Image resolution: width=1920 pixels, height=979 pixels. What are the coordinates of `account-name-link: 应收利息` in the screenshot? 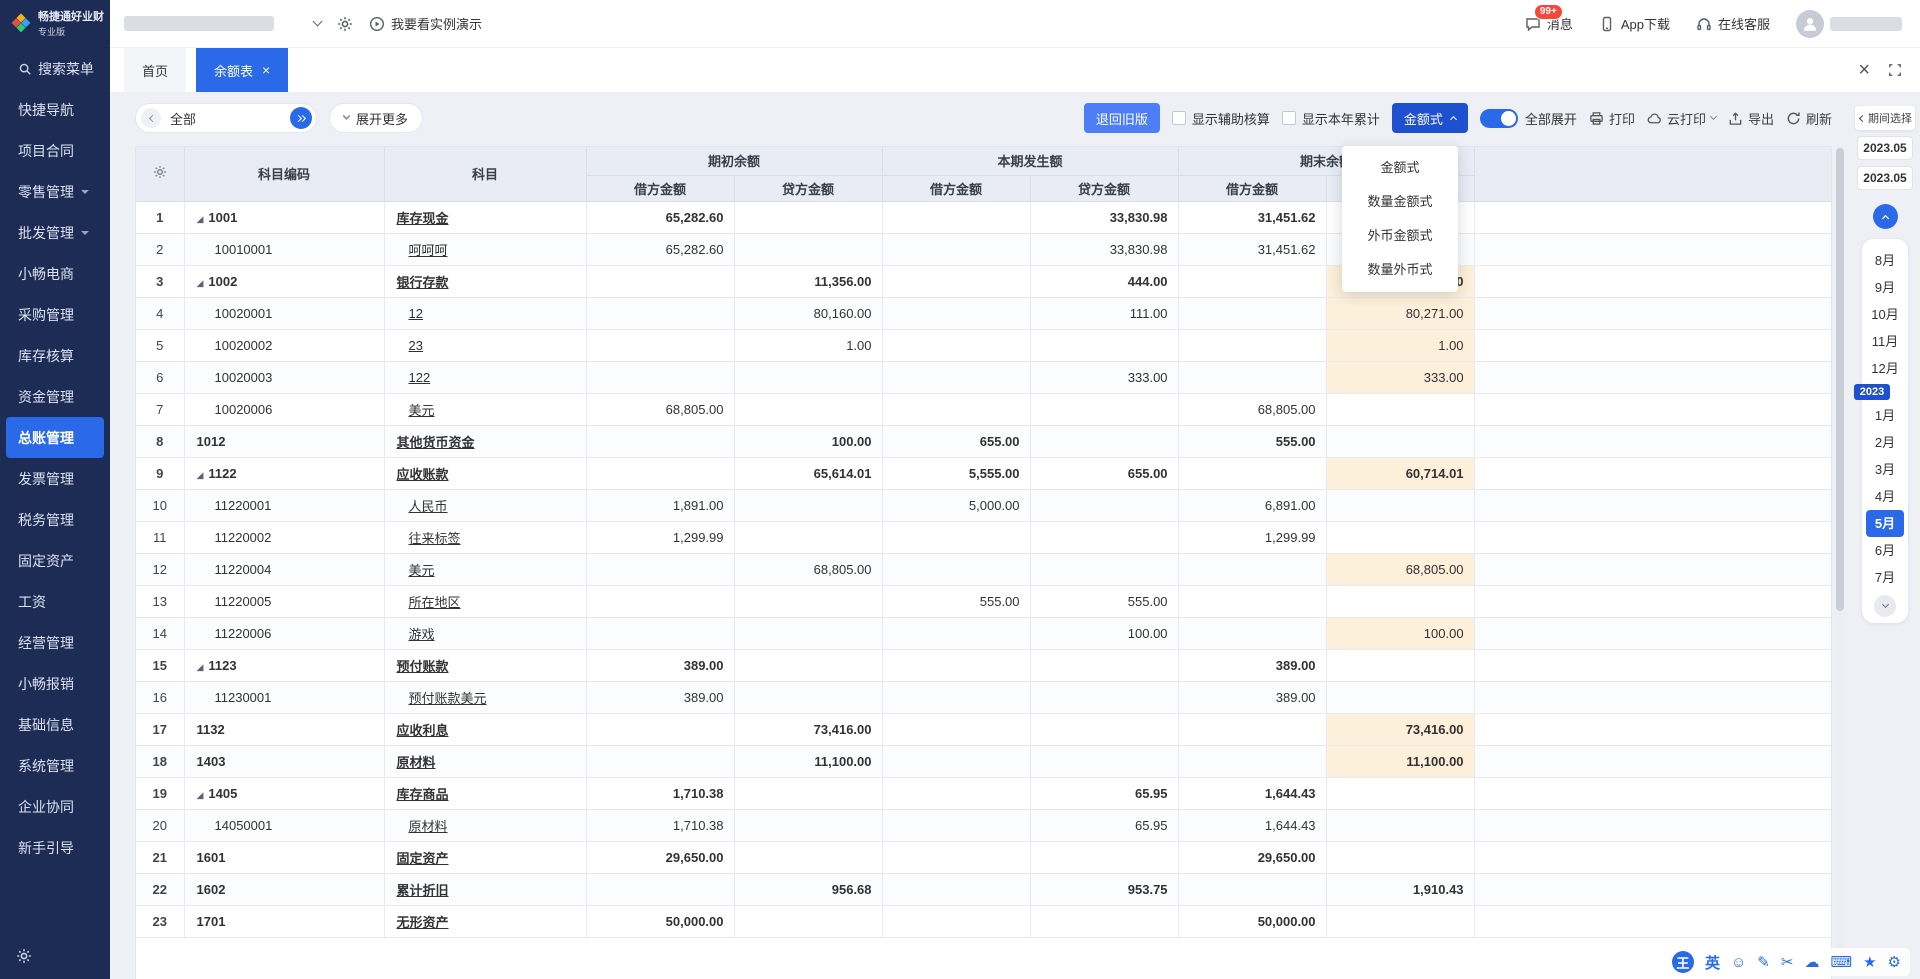 It's located at (422, 730).